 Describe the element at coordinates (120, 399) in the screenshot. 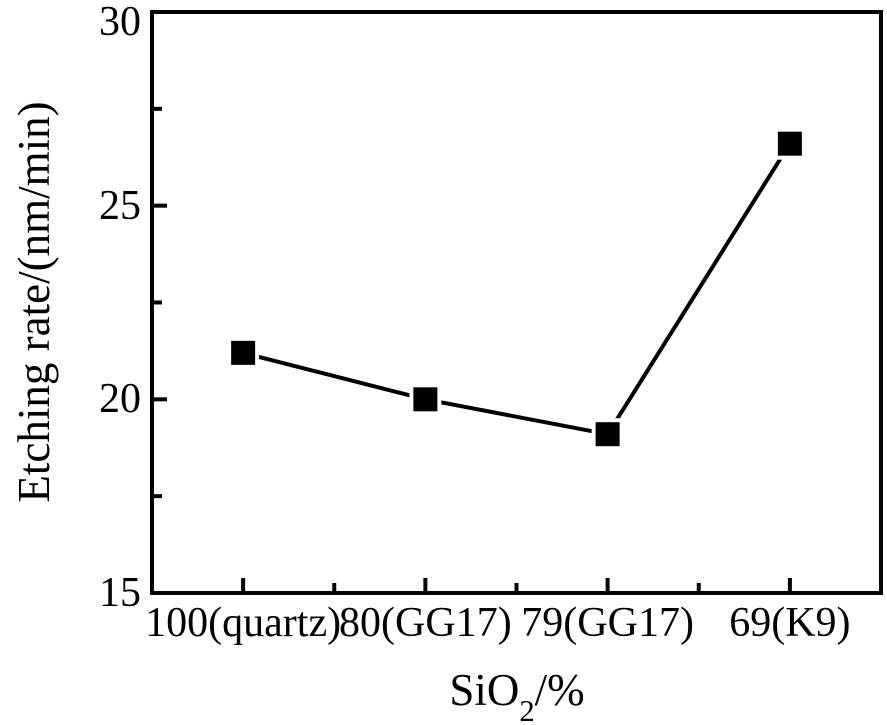

I see `y-tick-label: 20` at that location.